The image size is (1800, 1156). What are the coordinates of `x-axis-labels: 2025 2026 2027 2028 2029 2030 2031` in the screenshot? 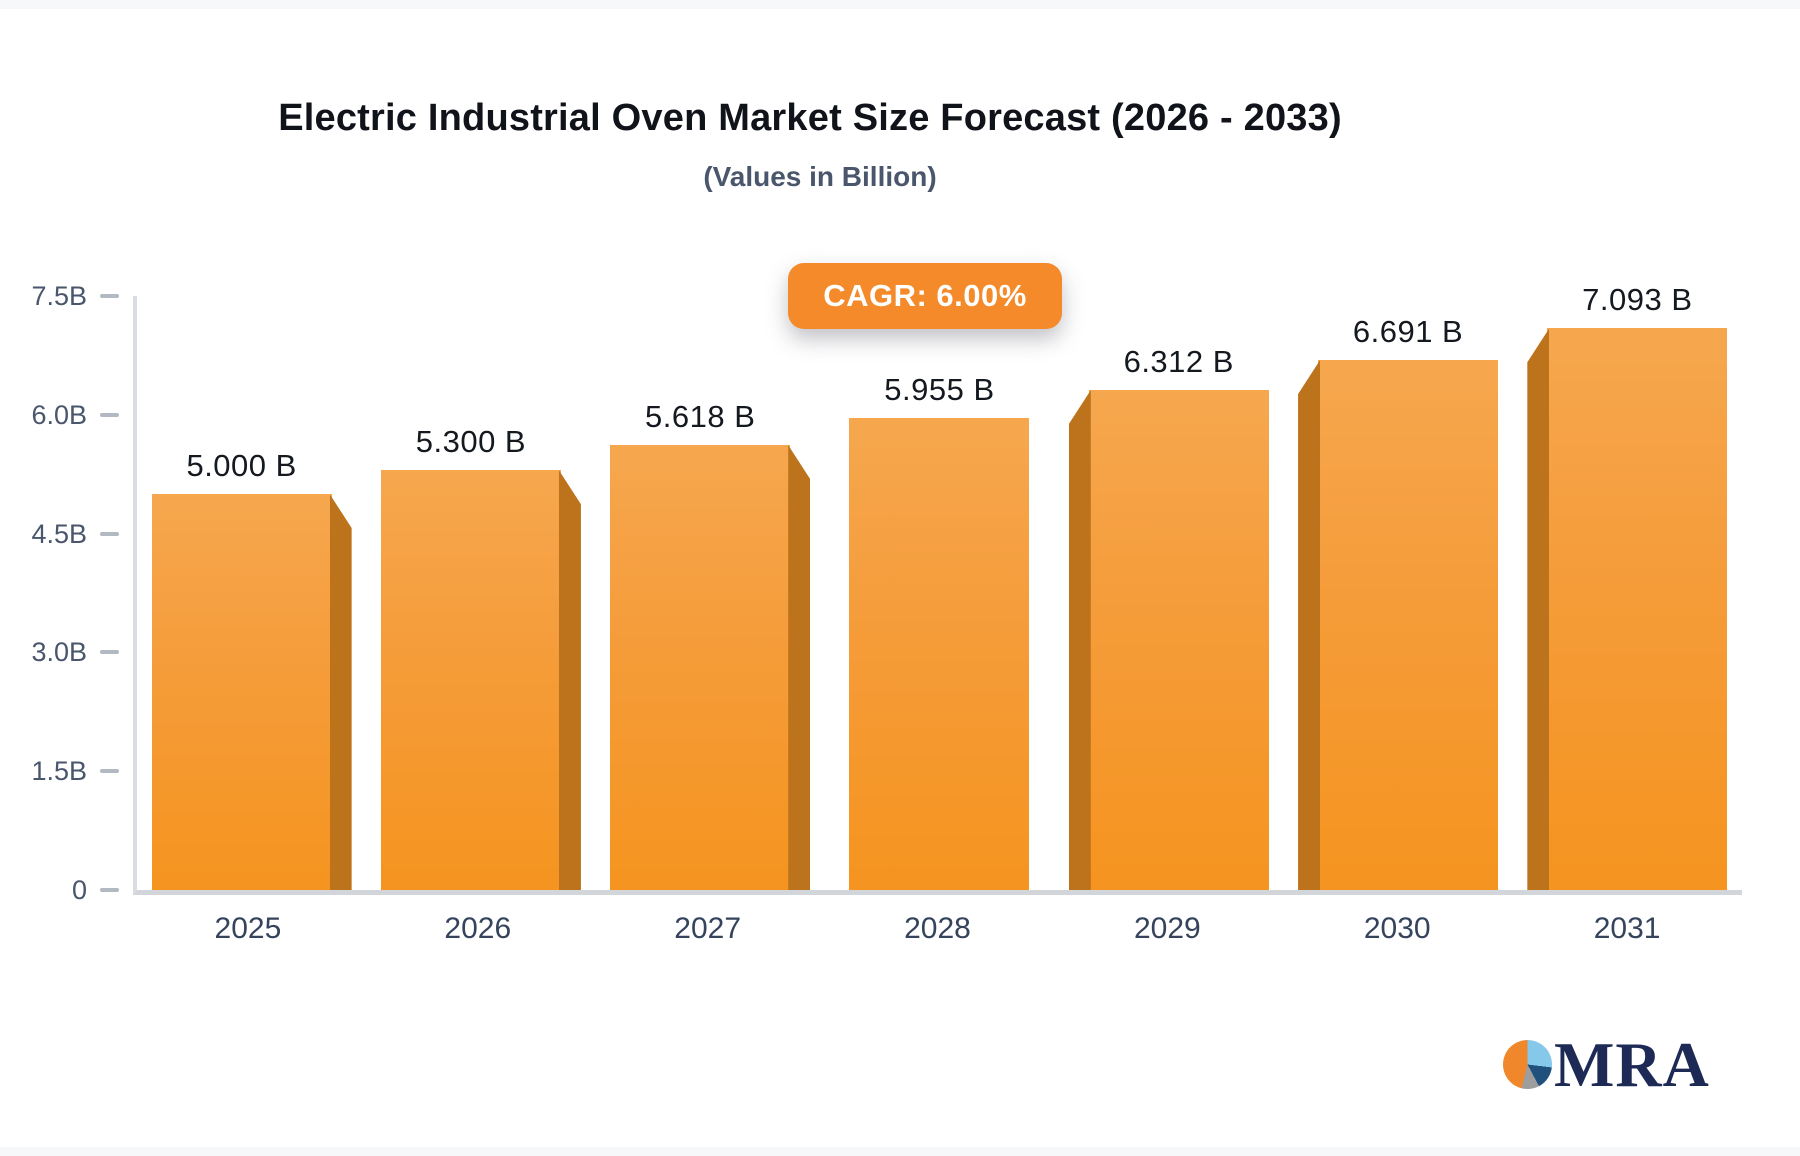 It's located at (937, 932).